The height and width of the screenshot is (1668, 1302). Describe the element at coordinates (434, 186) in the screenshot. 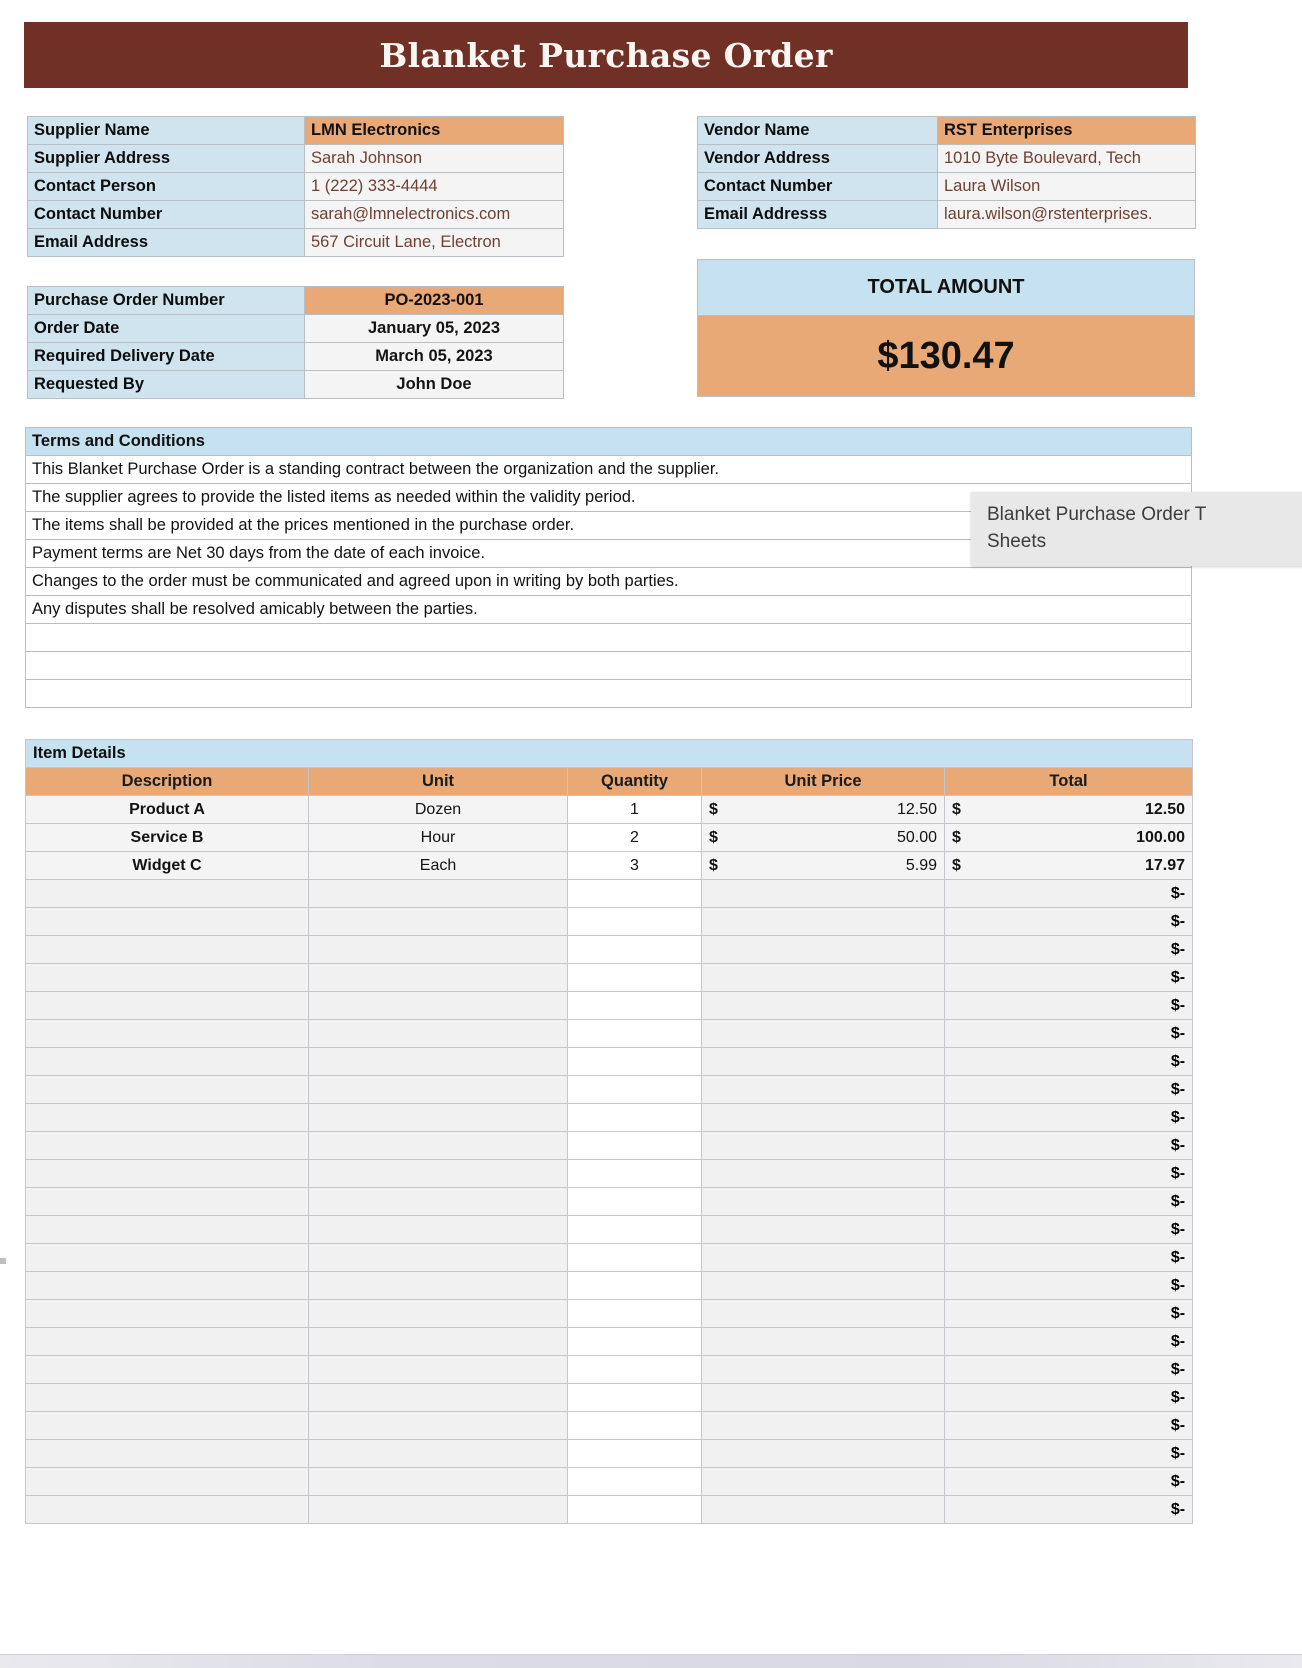

I see `supplier-contact-person-value: 1 (222) 333-4444` at that location.